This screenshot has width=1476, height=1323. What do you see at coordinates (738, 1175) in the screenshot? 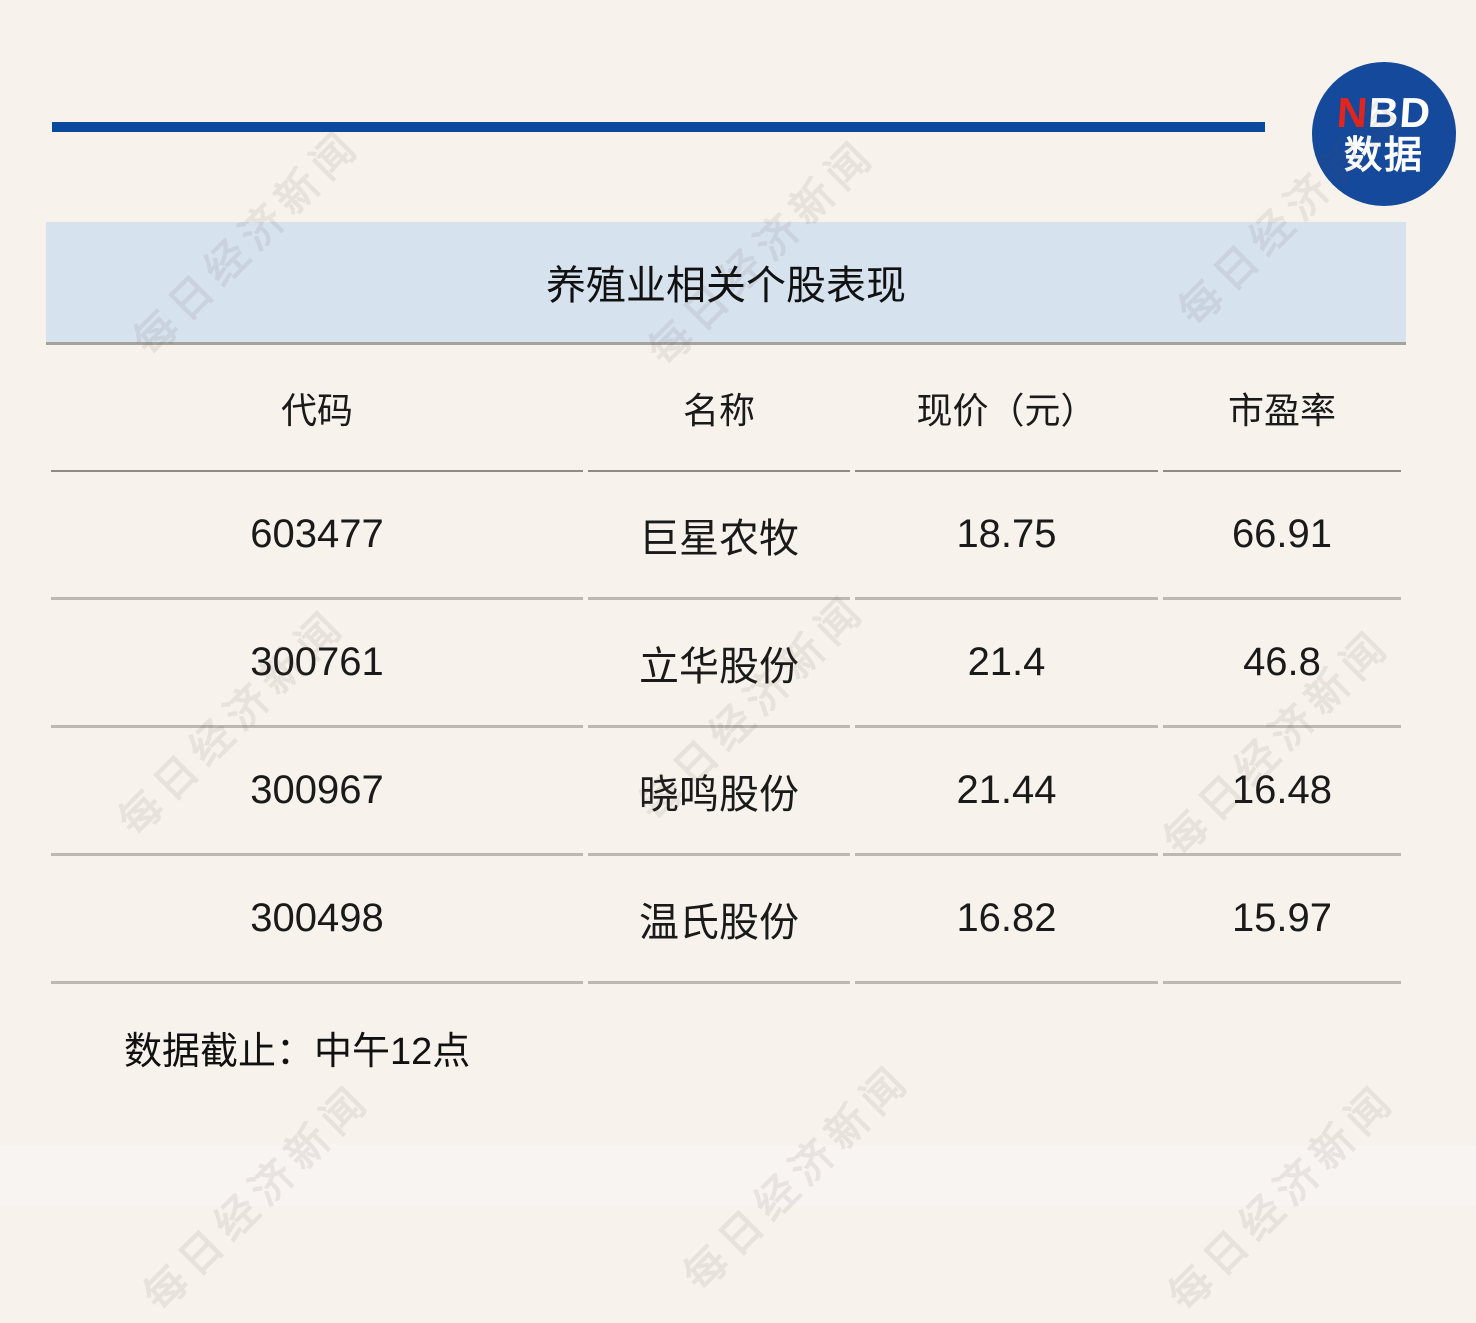
I see `bottom-tint-strip` at bounding box center [738, 1175].